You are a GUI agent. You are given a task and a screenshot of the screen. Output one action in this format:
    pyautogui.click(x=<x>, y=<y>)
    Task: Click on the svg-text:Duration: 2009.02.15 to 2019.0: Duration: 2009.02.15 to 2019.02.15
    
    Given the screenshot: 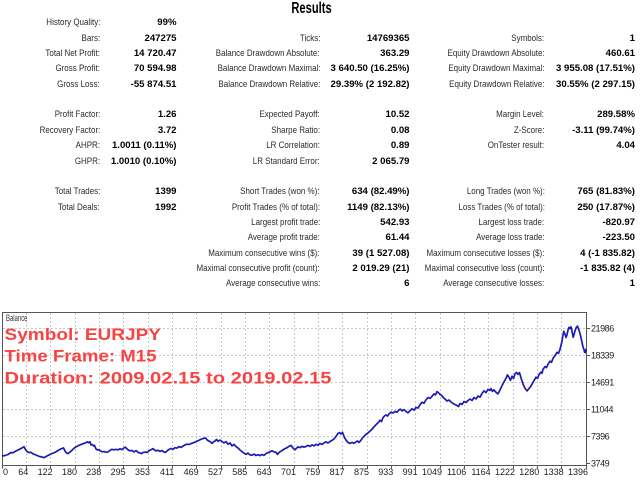 What is the action you would take?
    pyautogui.click(x=168, y=378)
    